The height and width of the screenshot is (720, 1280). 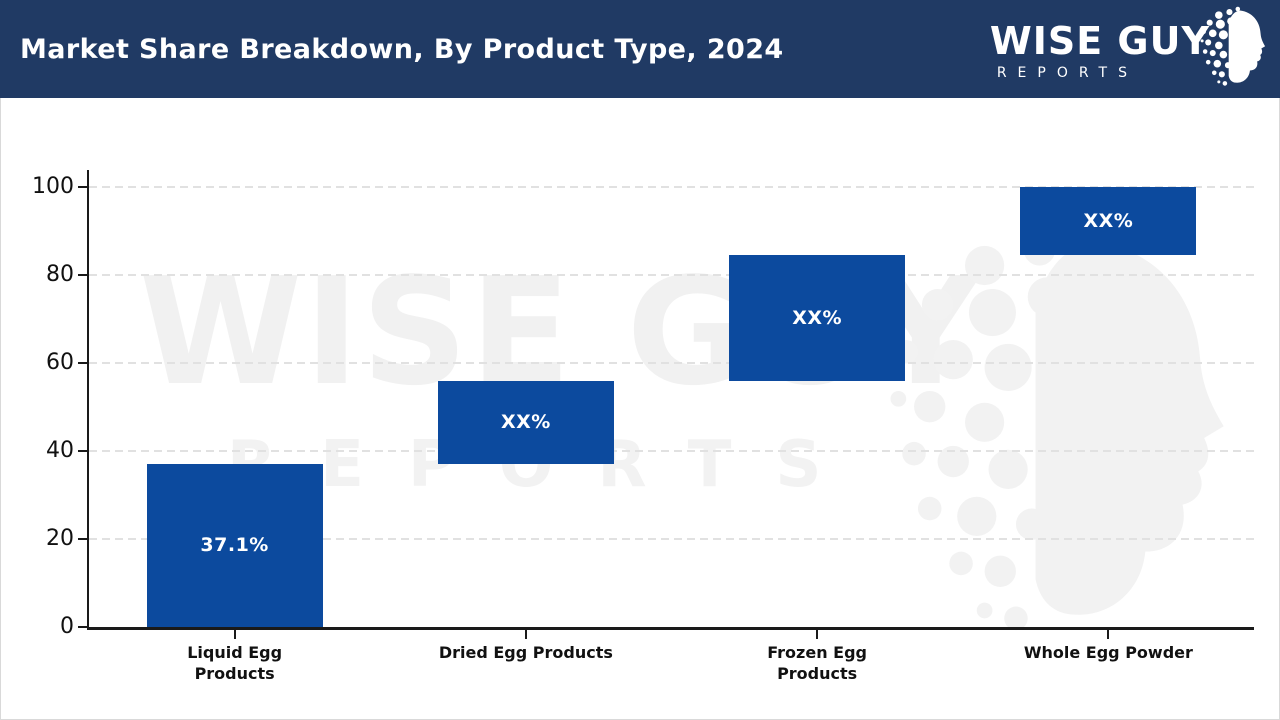 What do you see at coordinates (1067, 72) in the screenshot?
I see `logo-reports: REPORTS` at bounding box center [1067, 72].